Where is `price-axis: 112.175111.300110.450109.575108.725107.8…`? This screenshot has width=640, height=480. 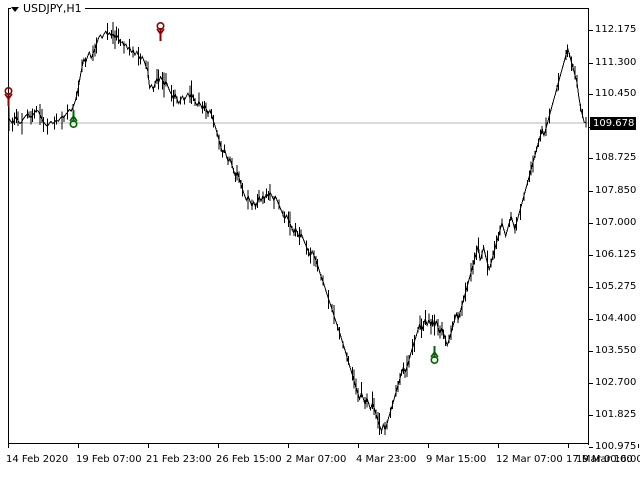
price-axis: 112.175111.300110.450109.575108.725107.8… is located at coordinates (614, 240).